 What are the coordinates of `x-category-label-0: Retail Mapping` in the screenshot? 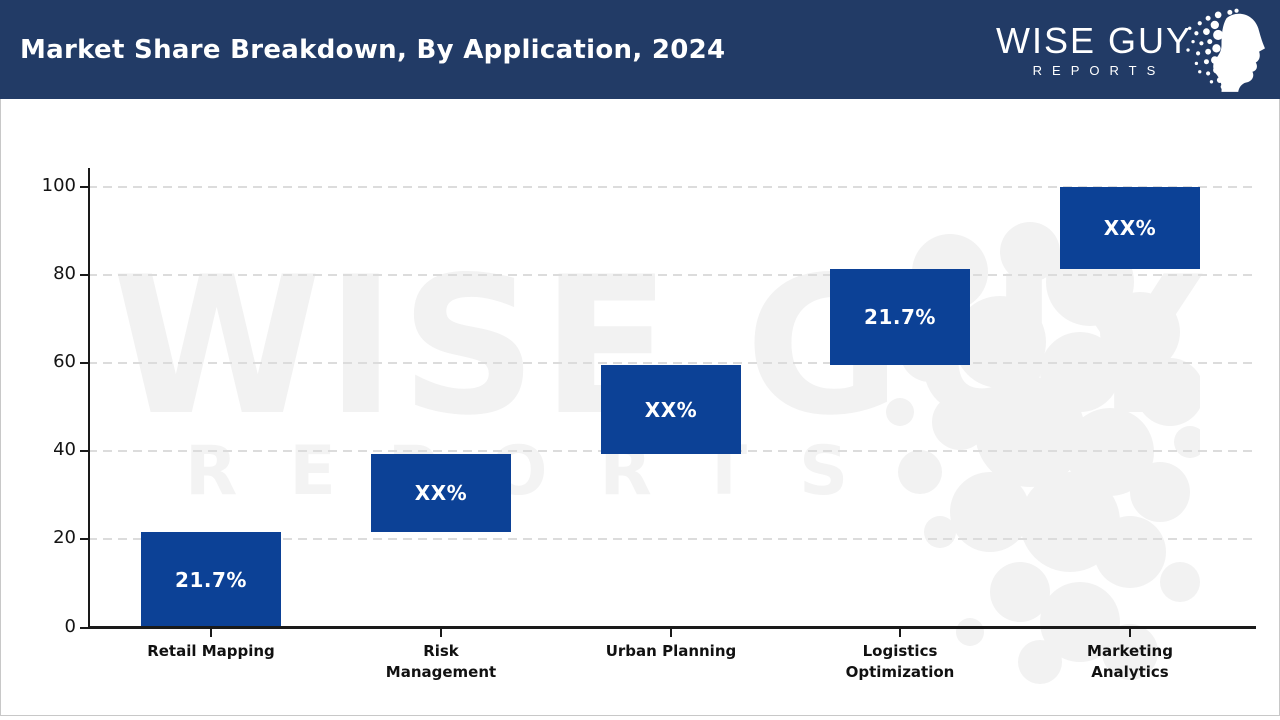 It's located at (211, 651).